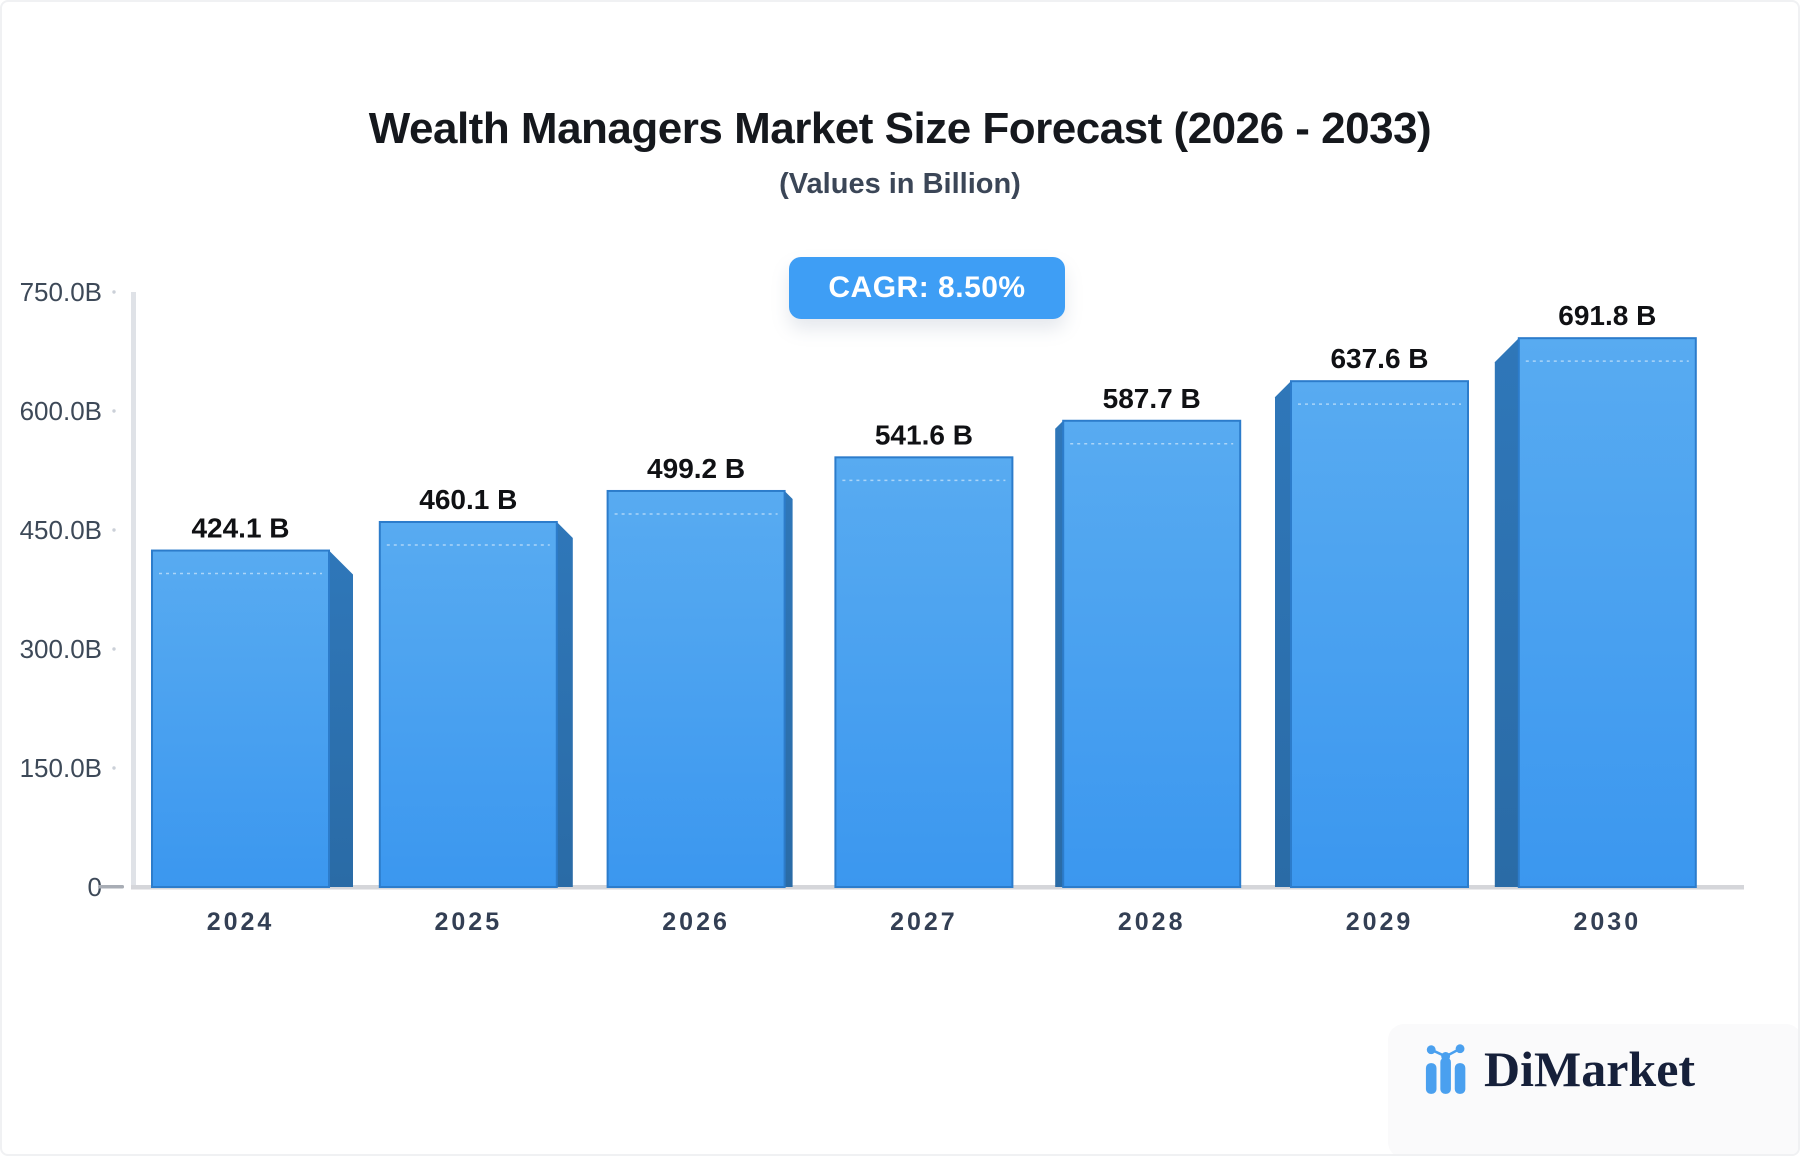  Describe the element at coordinates (61, 768) in the screenshot. I see `y-axis-label: 150.0B` at that location.